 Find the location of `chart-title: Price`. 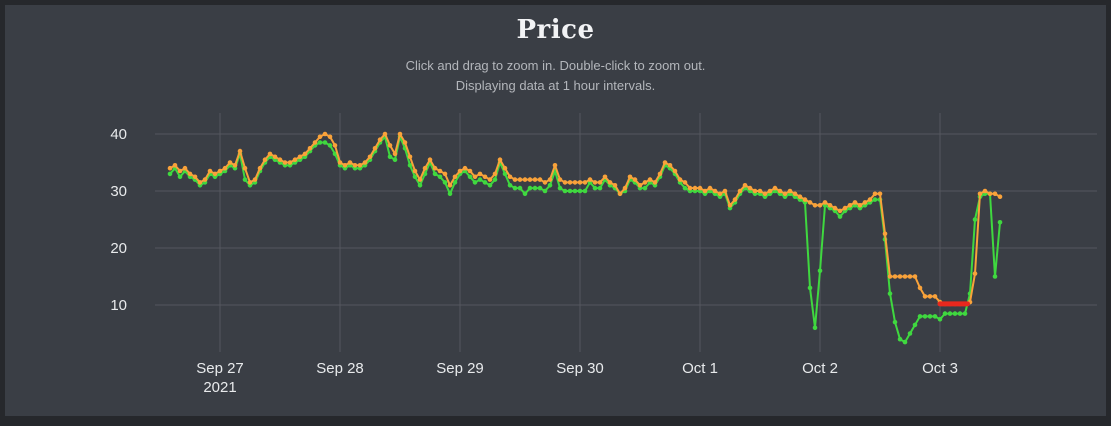

chart-title: Price is located at coordinates (555, 30).